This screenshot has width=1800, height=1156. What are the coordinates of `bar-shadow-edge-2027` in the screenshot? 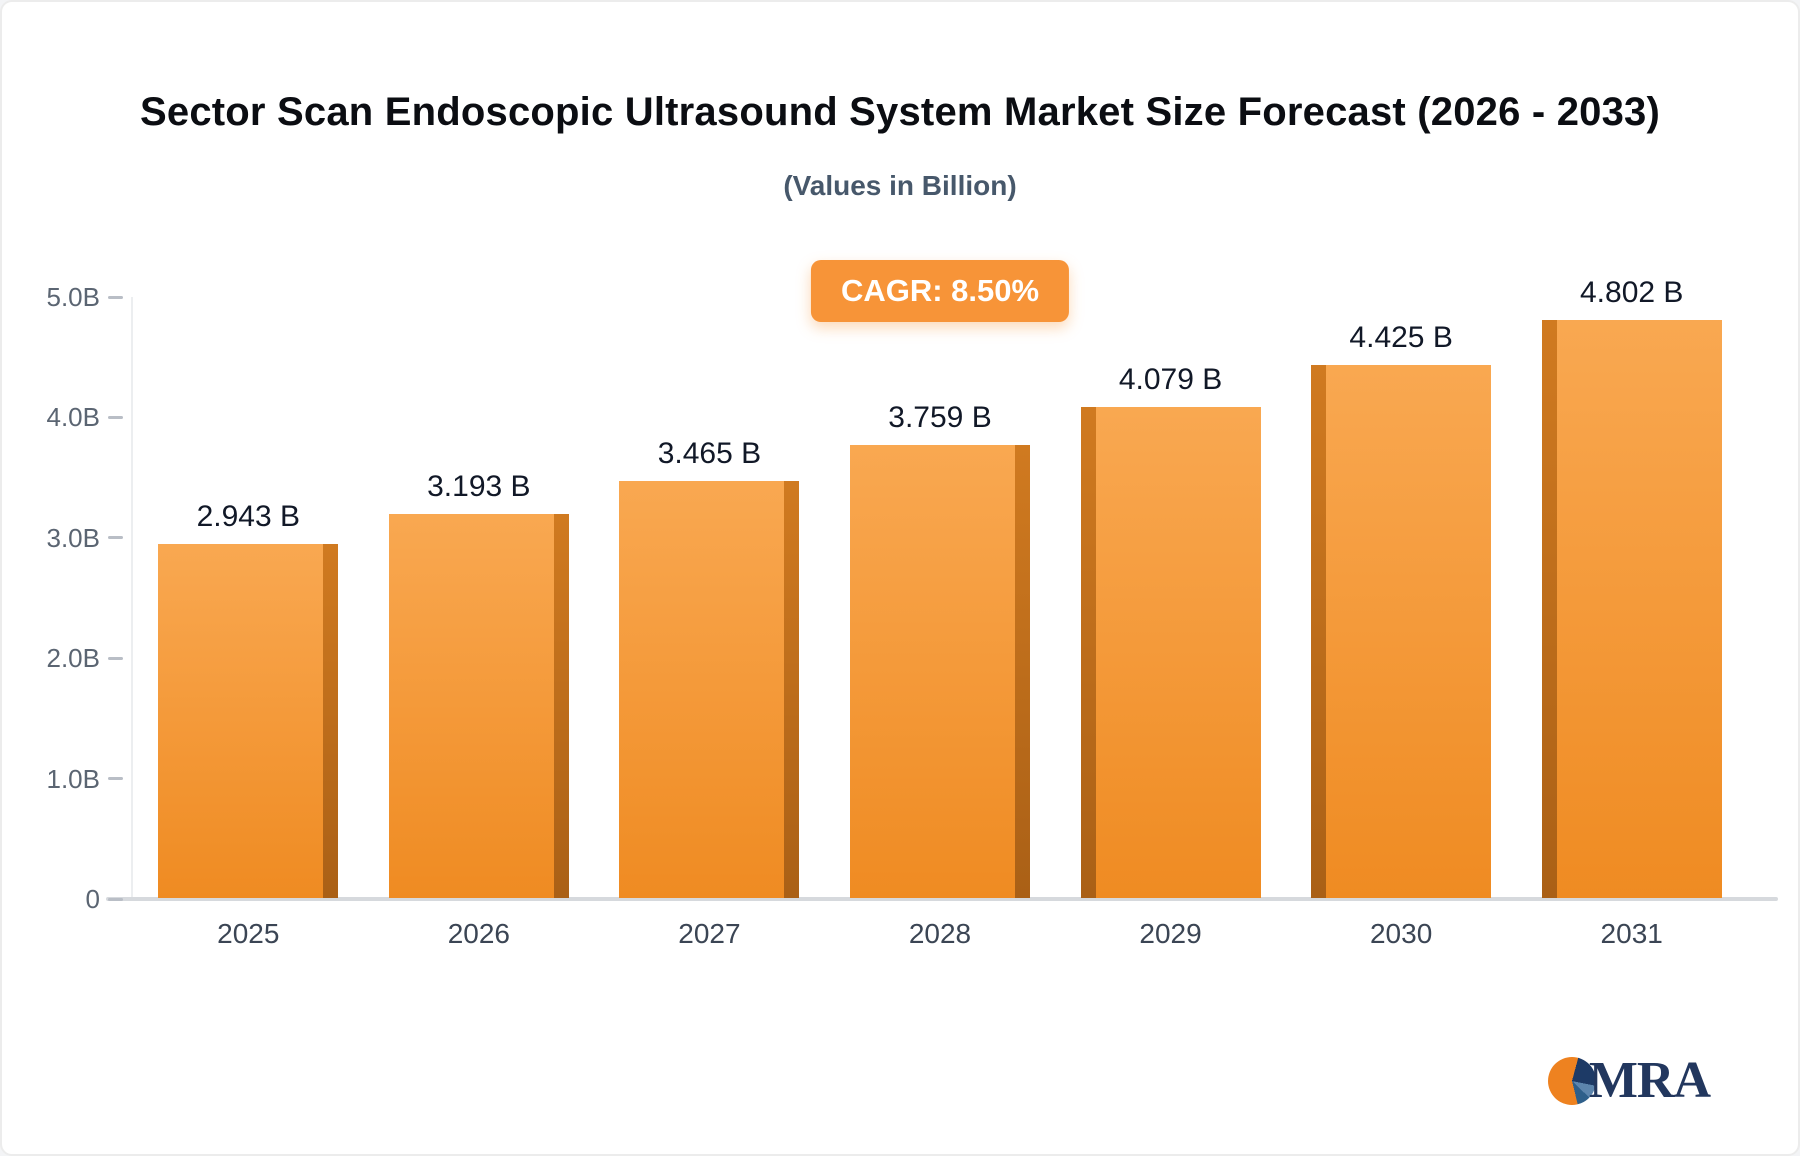 It's located at (792, 689).